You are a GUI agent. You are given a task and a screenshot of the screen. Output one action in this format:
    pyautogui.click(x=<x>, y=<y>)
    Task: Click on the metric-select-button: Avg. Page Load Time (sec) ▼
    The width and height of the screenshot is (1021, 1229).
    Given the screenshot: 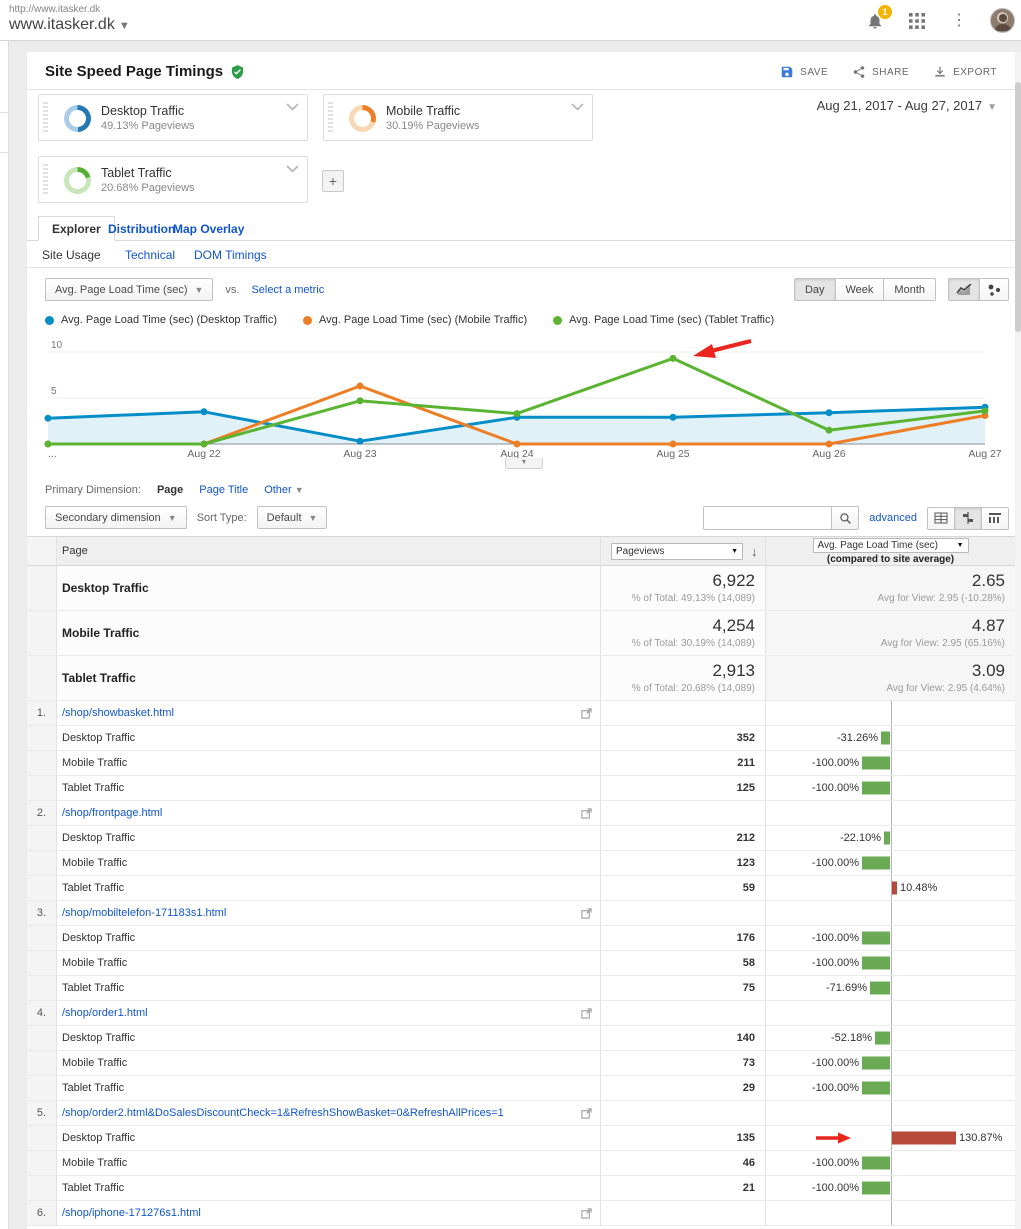 What is the action you would take?
    pyautogui.click(x=129, y=289)
    